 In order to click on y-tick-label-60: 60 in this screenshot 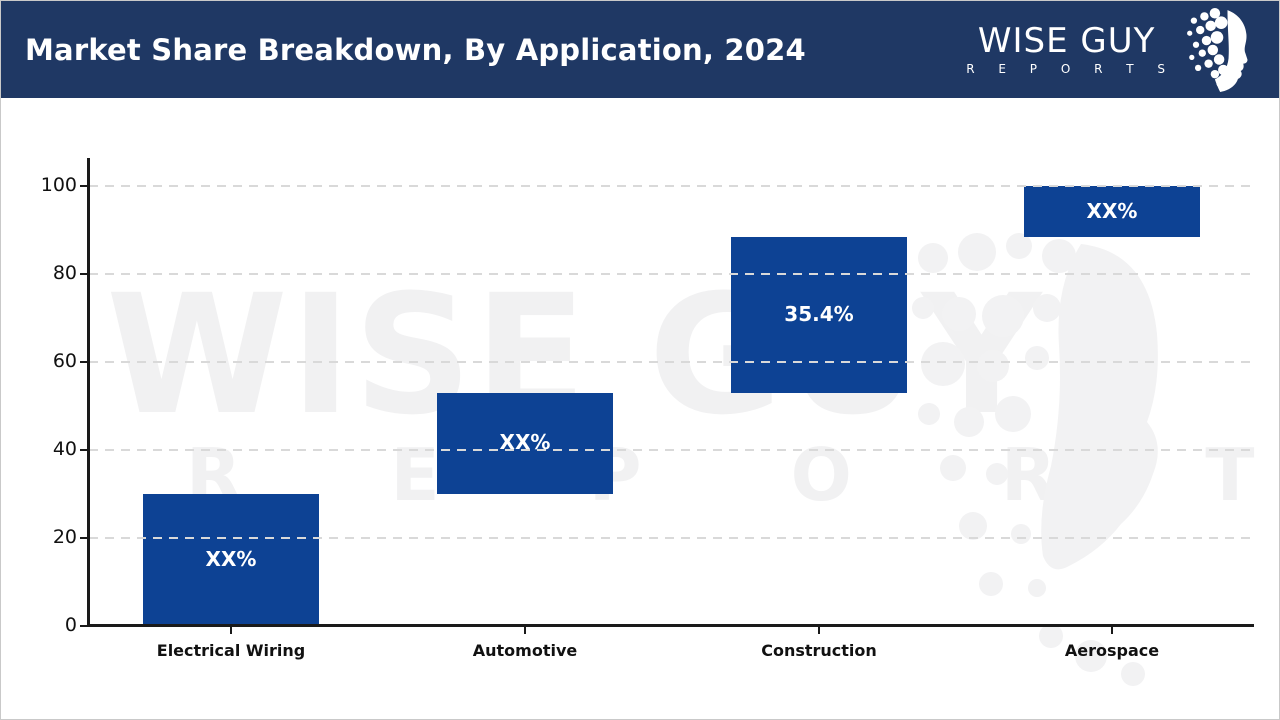, I will do `click(64, 361)`.